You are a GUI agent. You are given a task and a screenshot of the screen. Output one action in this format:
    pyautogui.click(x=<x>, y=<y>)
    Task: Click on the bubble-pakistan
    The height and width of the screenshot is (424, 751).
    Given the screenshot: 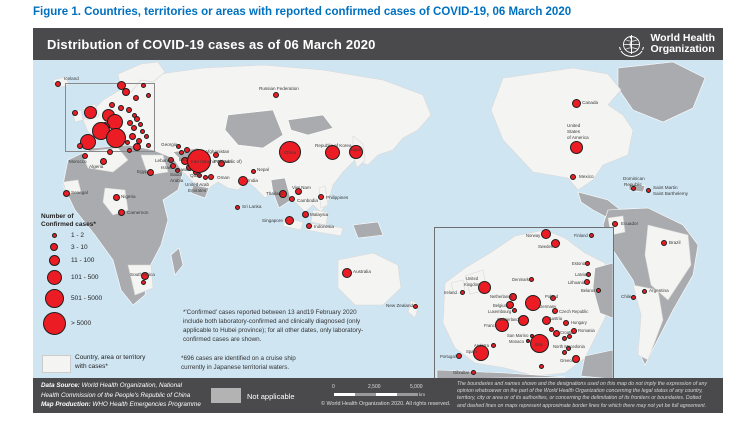 What is the action you would take?
    pyautogui.click(x=221, y=163)
    